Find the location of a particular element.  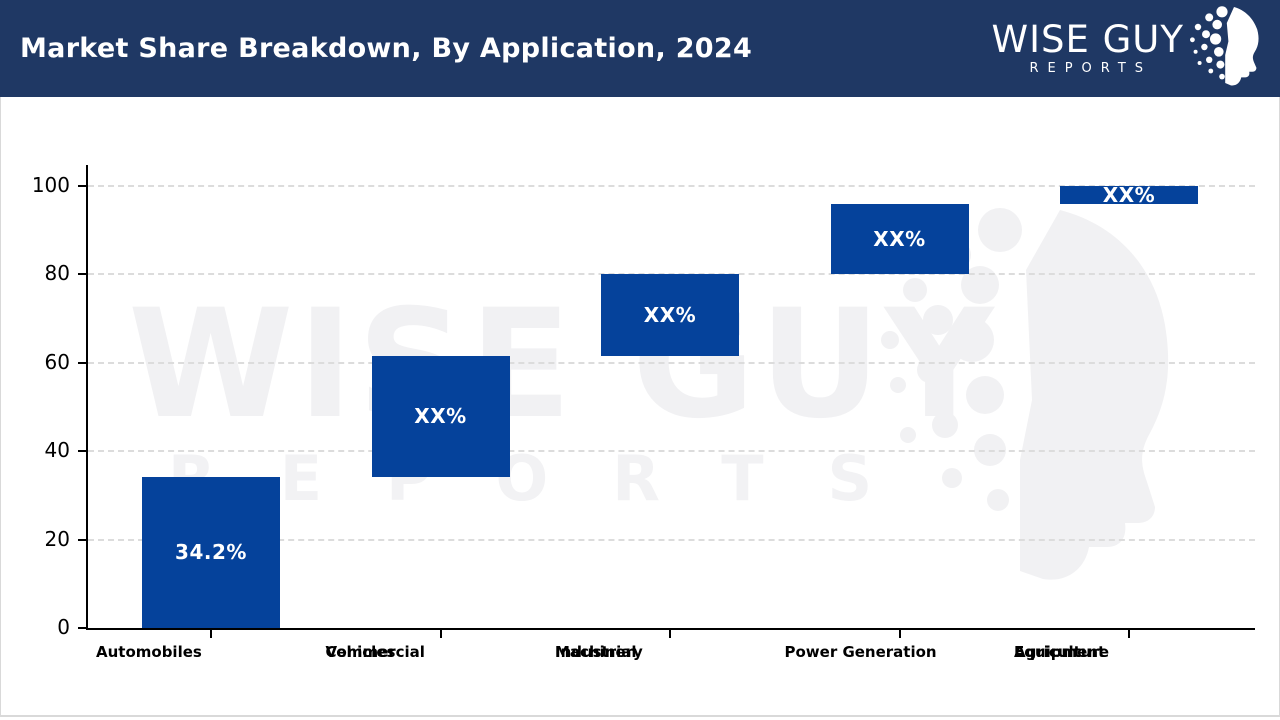

y-tick-label: 60 is located at coordinates (57, 361).